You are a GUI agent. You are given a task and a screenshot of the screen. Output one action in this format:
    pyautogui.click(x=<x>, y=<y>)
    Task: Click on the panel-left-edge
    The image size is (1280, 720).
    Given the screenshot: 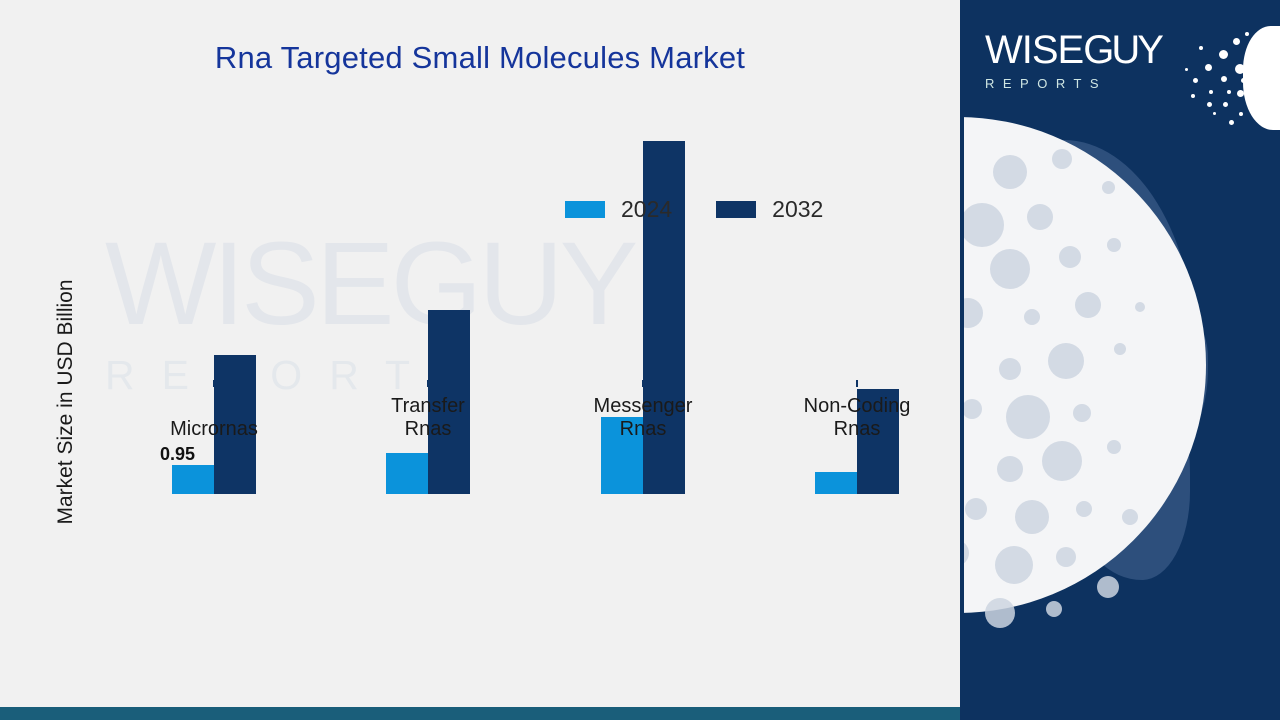 What is the action you would take?
    pyautogui.click(x=962, y=360)
    